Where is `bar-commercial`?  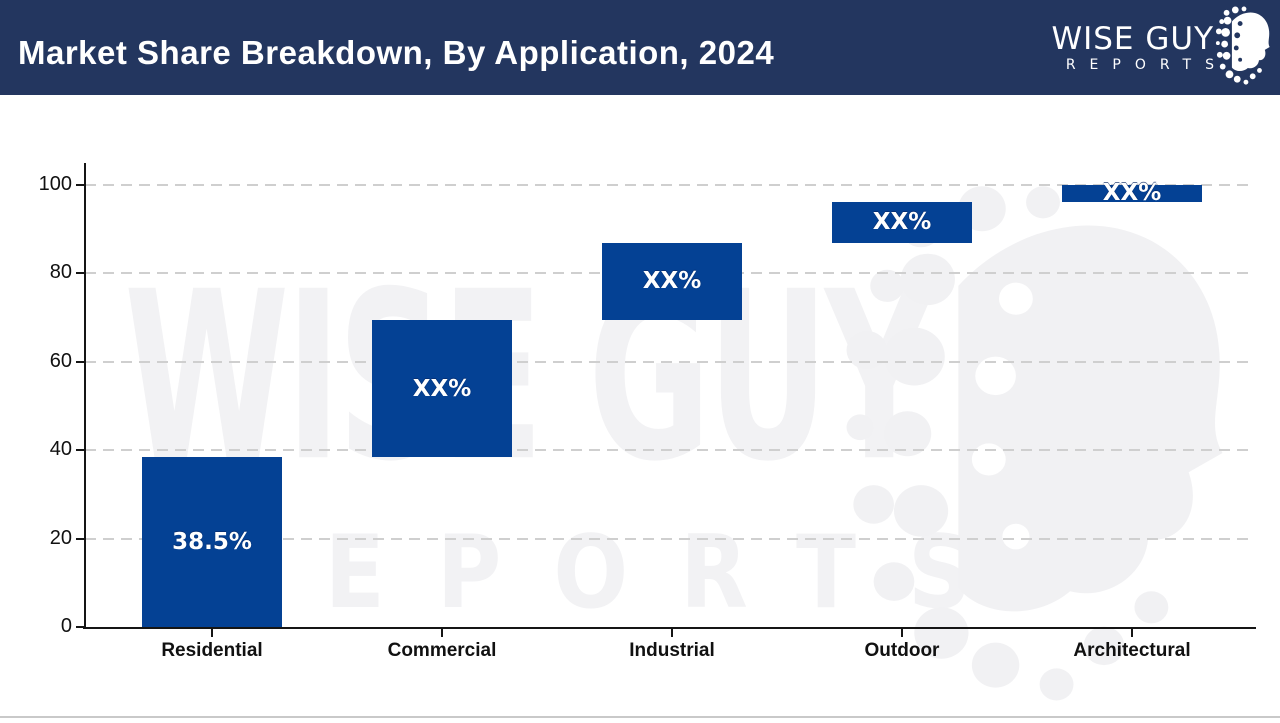 bar-commercial is located at coordinates (442, 388).